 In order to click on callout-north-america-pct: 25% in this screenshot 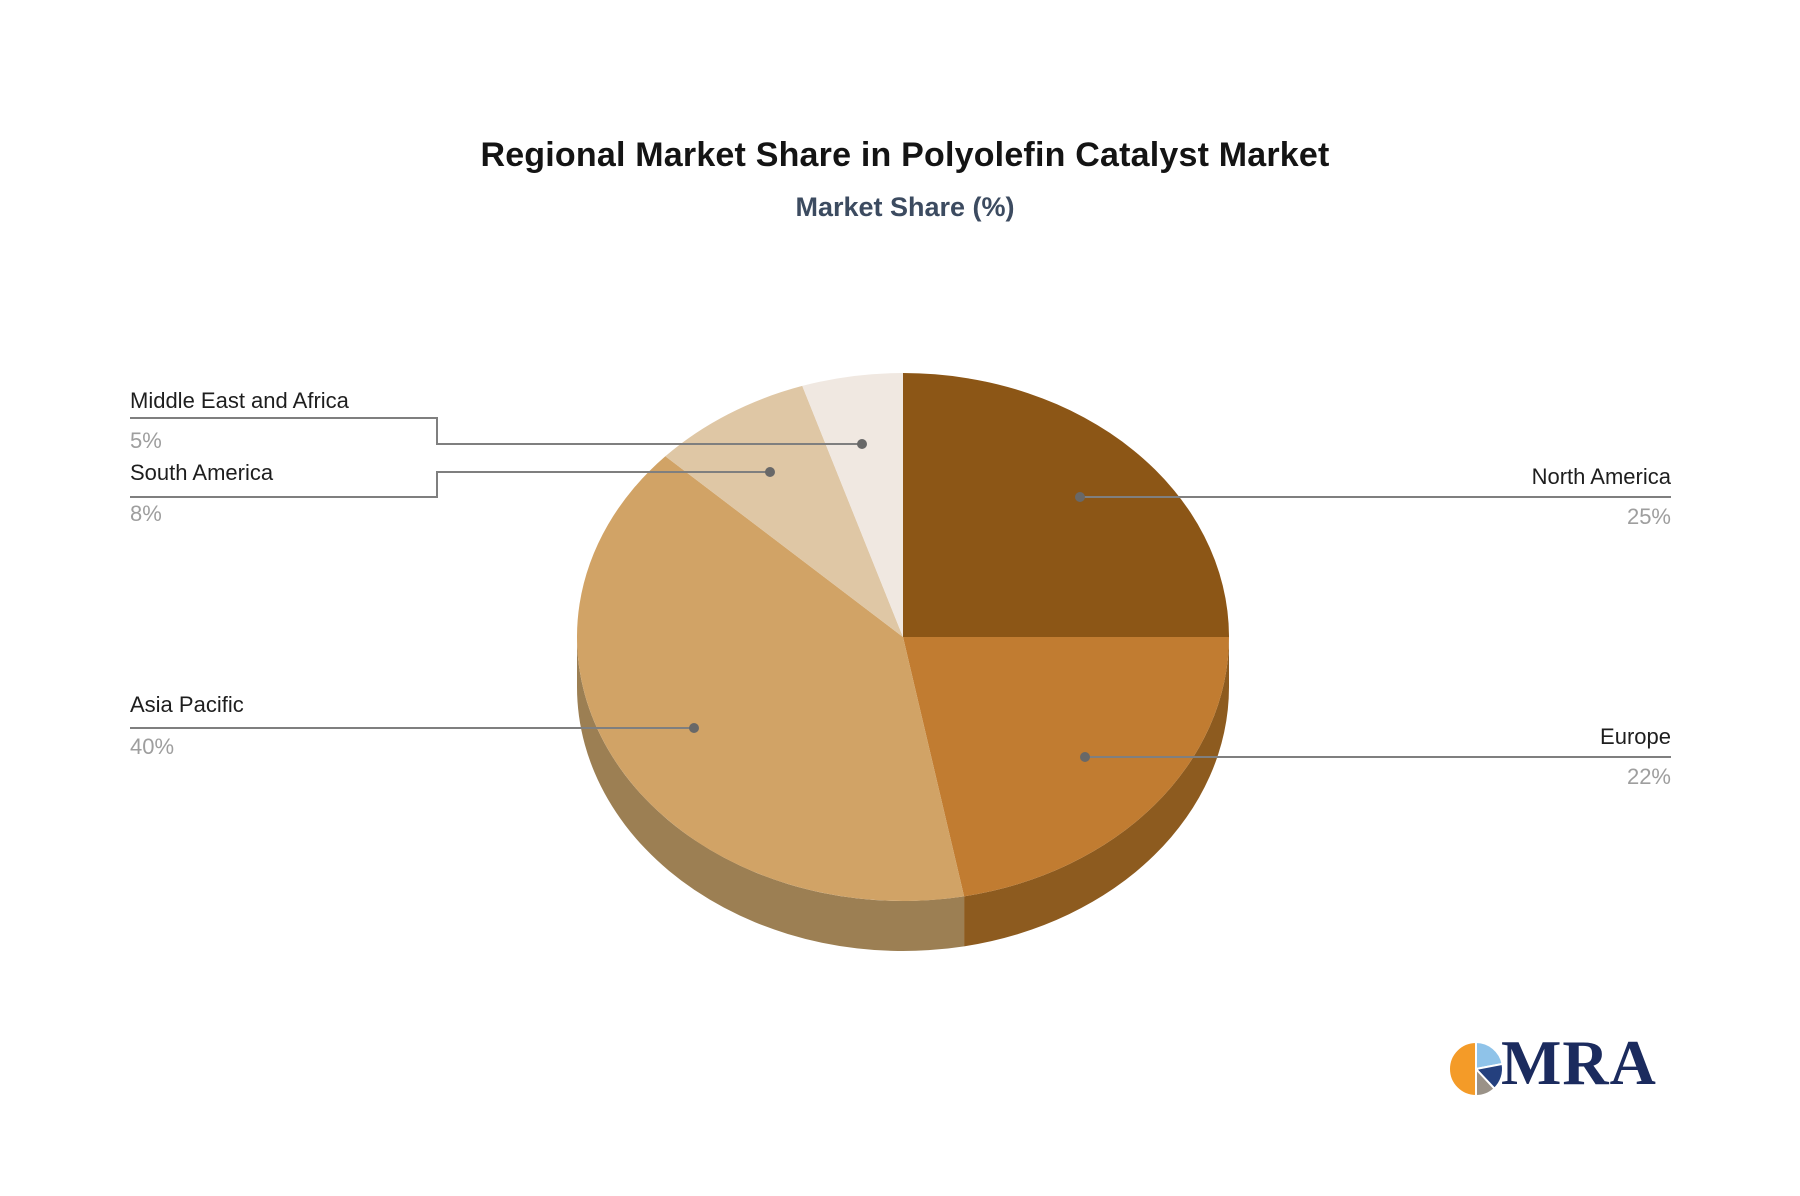, I will do `click(1649, 517)`.